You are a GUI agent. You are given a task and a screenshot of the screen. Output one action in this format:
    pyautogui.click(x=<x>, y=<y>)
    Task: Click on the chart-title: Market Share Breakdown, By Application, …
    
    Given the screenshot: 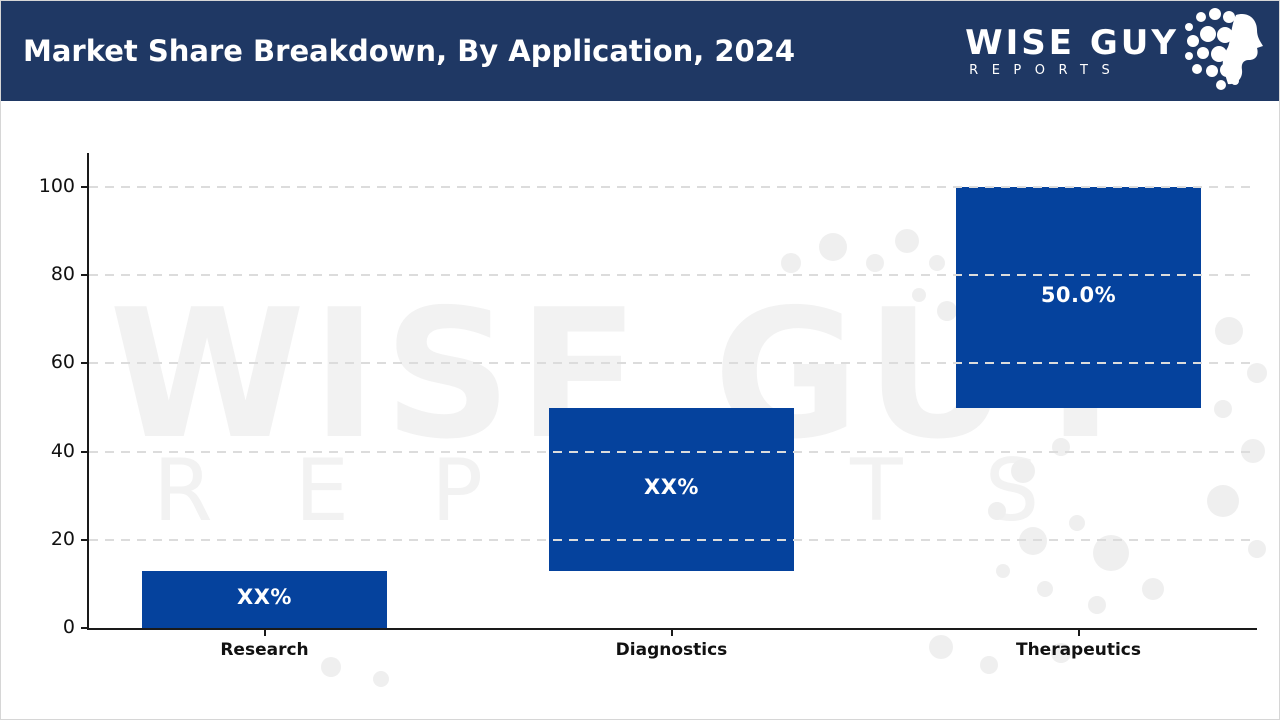 What is the action you would take?
    pyautogui.click(x=409, y=51)
    